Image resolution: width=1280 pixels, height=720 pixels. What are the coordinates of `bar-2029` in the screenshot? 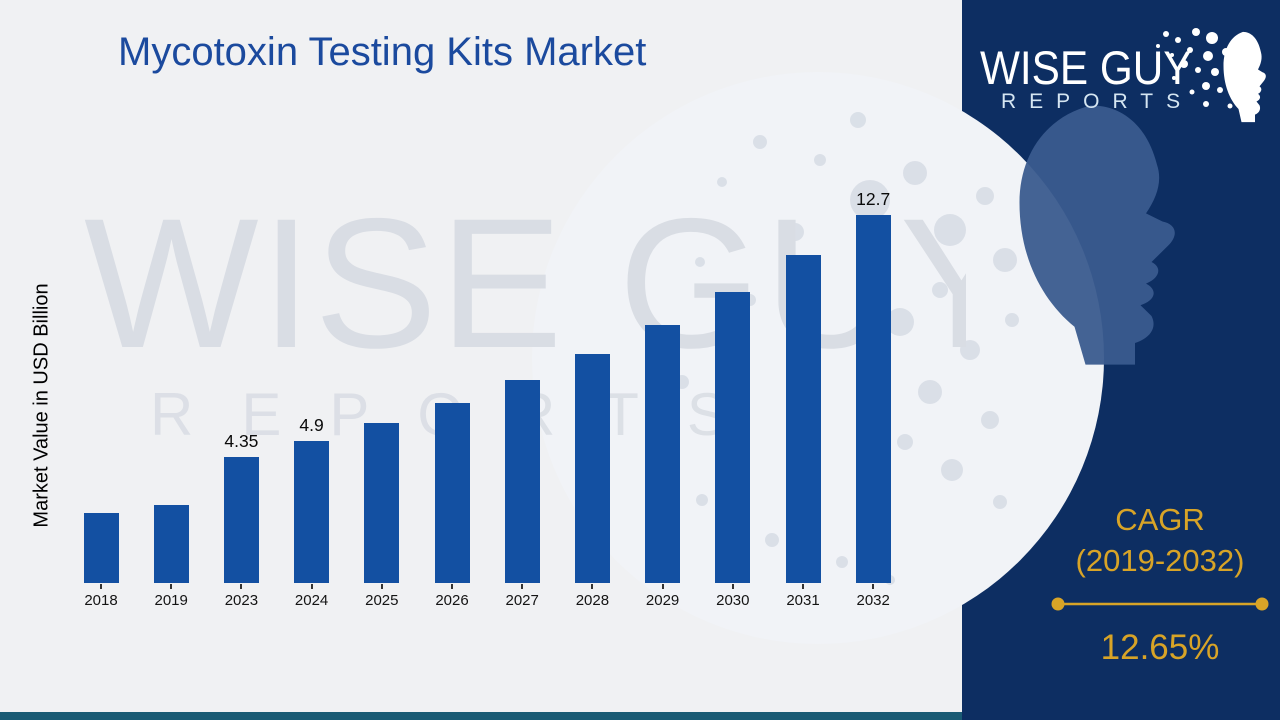 It's located at (663, 454).